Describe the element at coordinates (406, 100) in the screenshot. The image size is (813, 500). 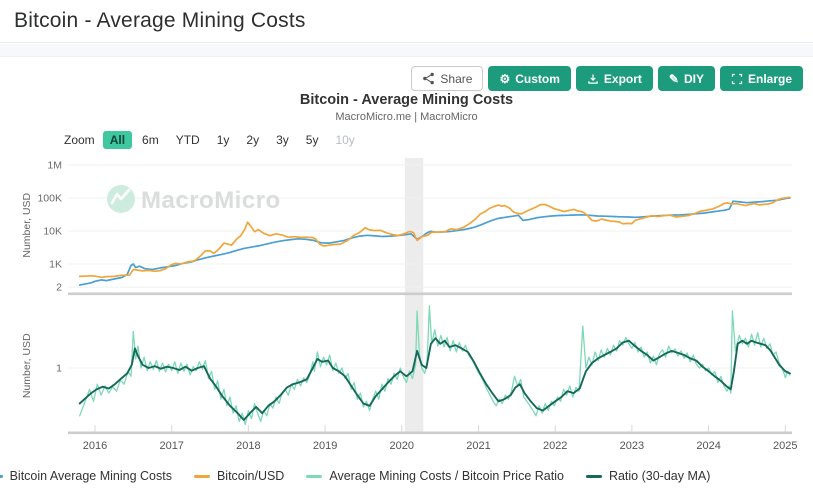
I see `chart-title: Bitcoin - Average Mining Costs` at that location.